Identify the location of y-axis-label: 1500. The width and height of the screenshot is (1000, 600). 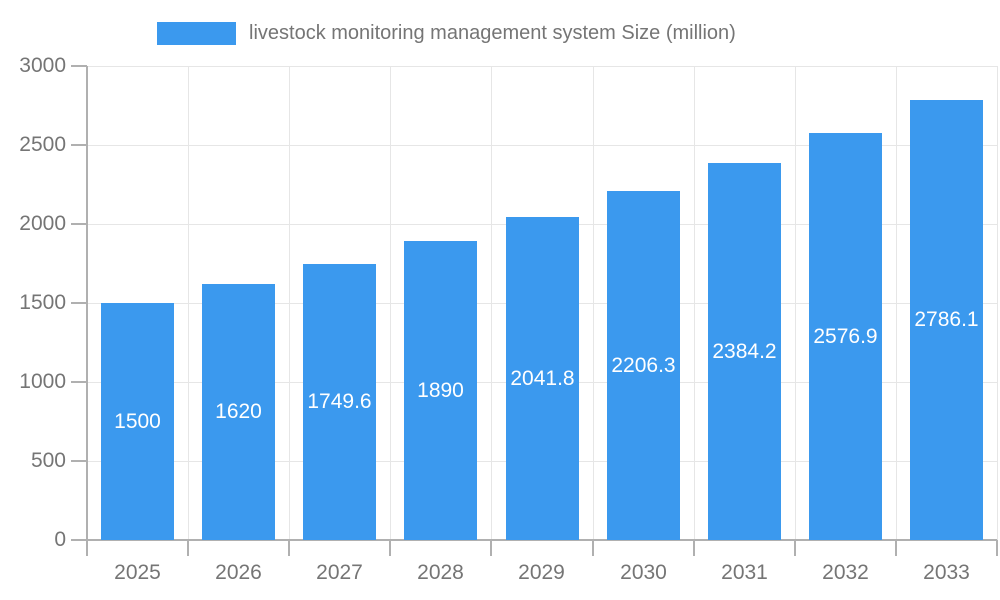
(42, 302).